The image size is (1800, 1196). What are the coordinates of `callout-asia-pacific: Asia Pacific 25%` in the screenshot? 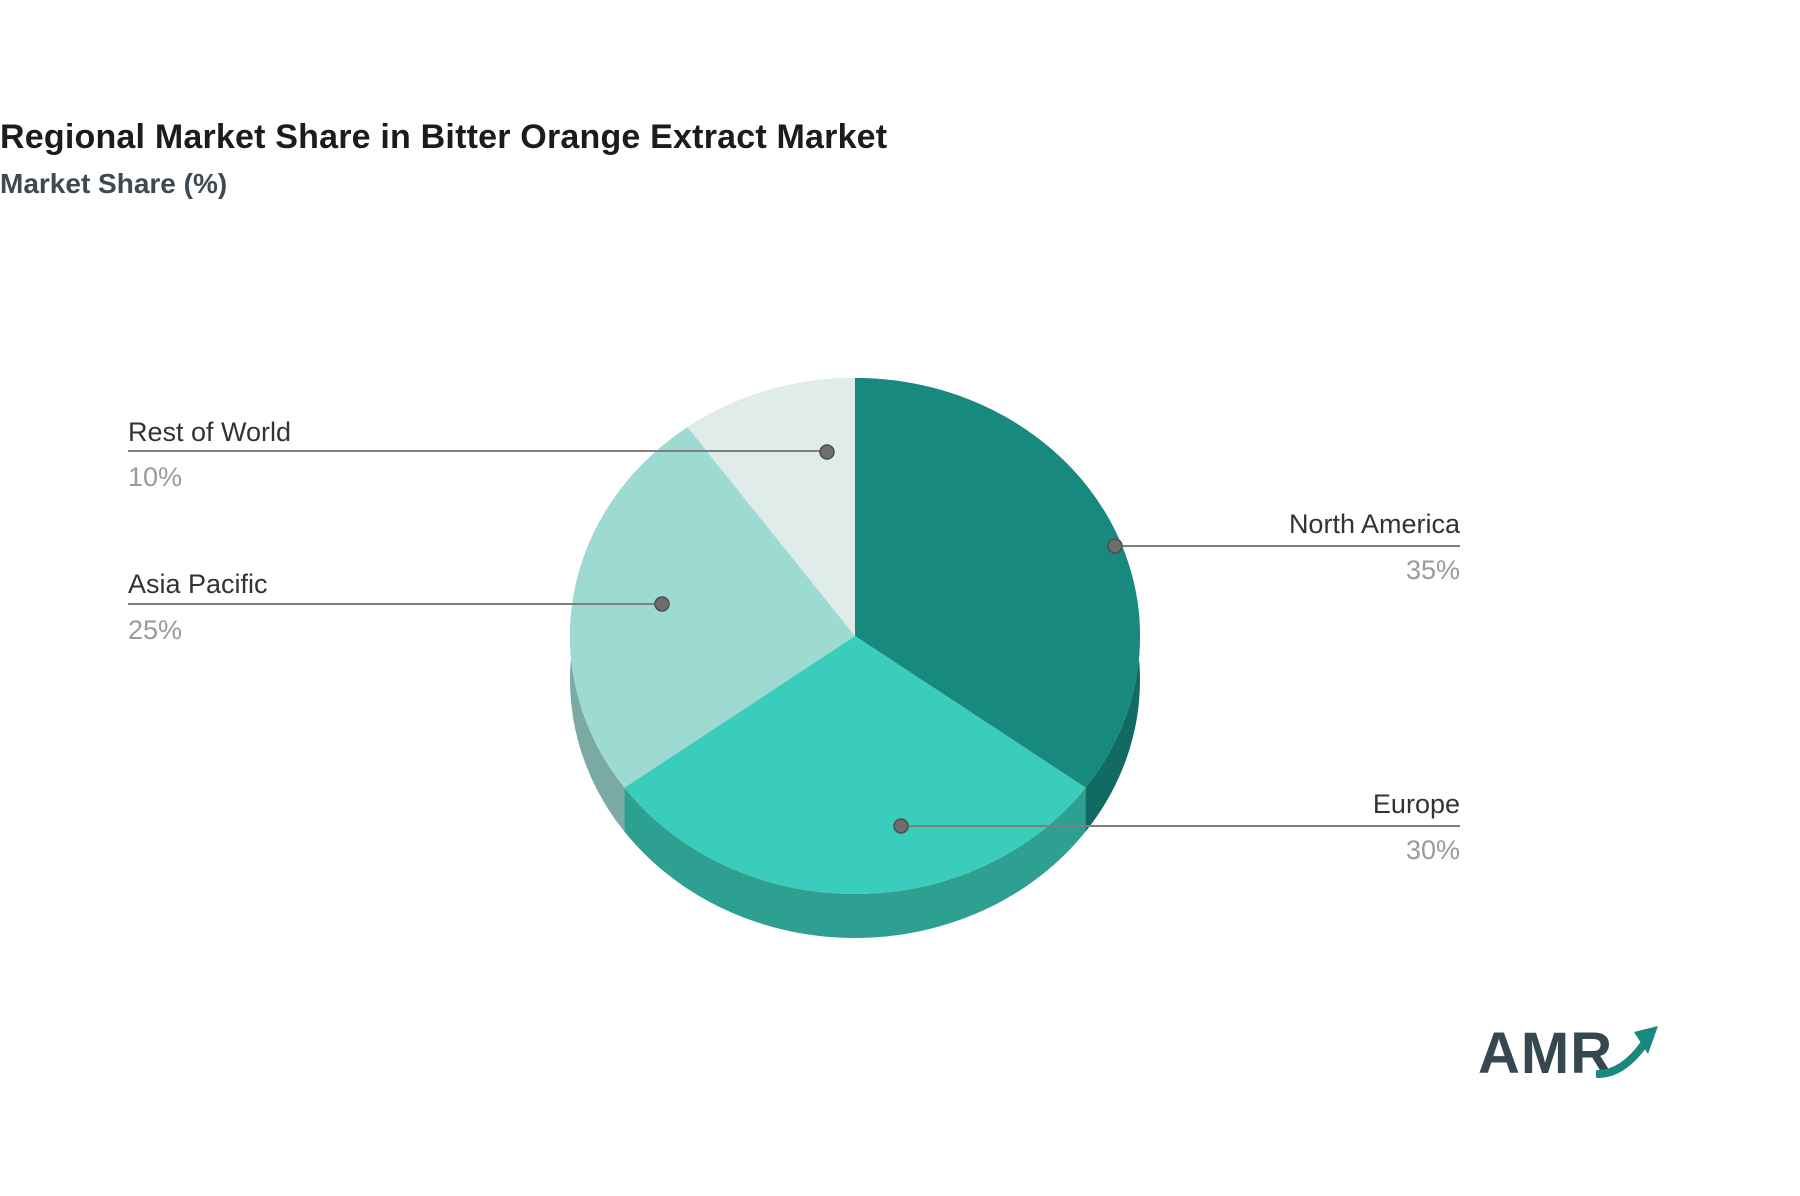 It's located at (399, 607).